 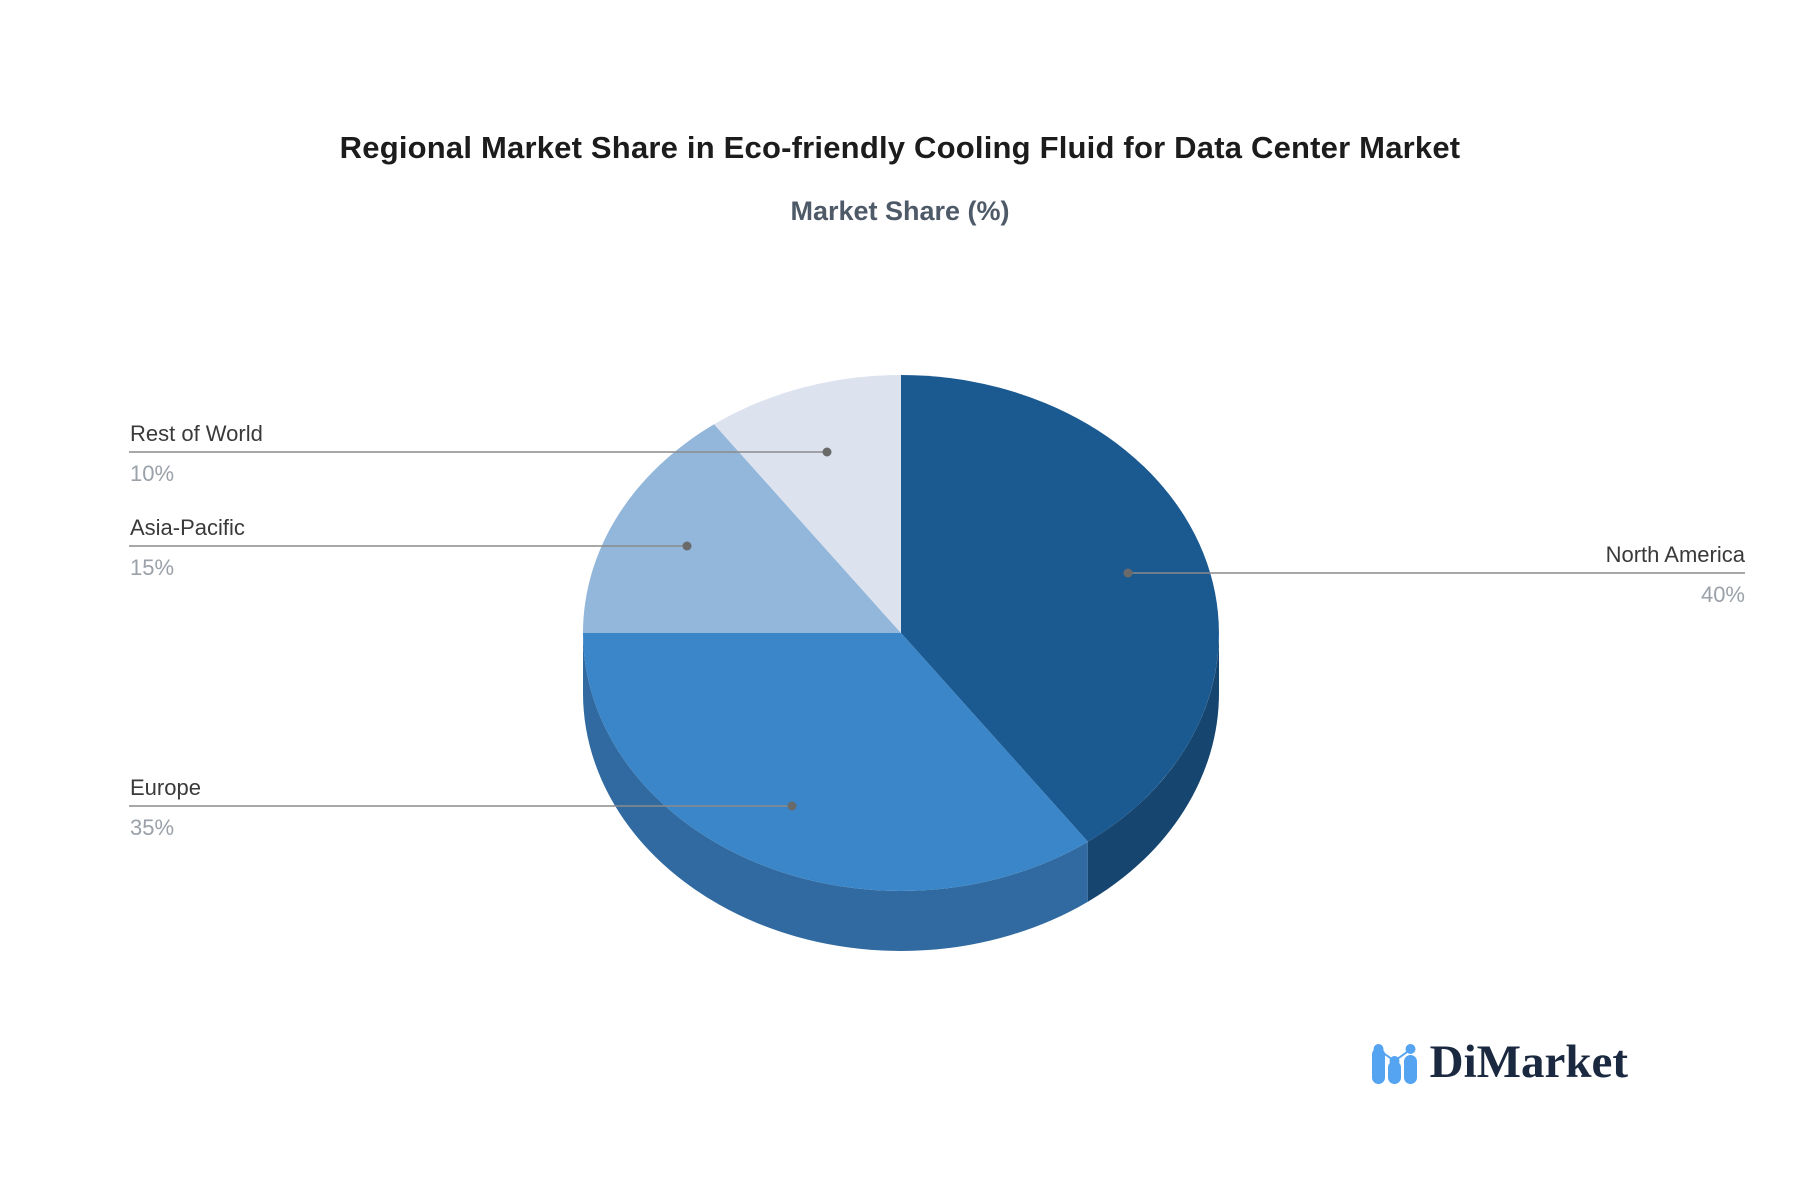 What do you see at coordinates (1528, 1062) in the screenshot?
I see `logo-text: DiMarket` at bounding box center [1528, 1062].